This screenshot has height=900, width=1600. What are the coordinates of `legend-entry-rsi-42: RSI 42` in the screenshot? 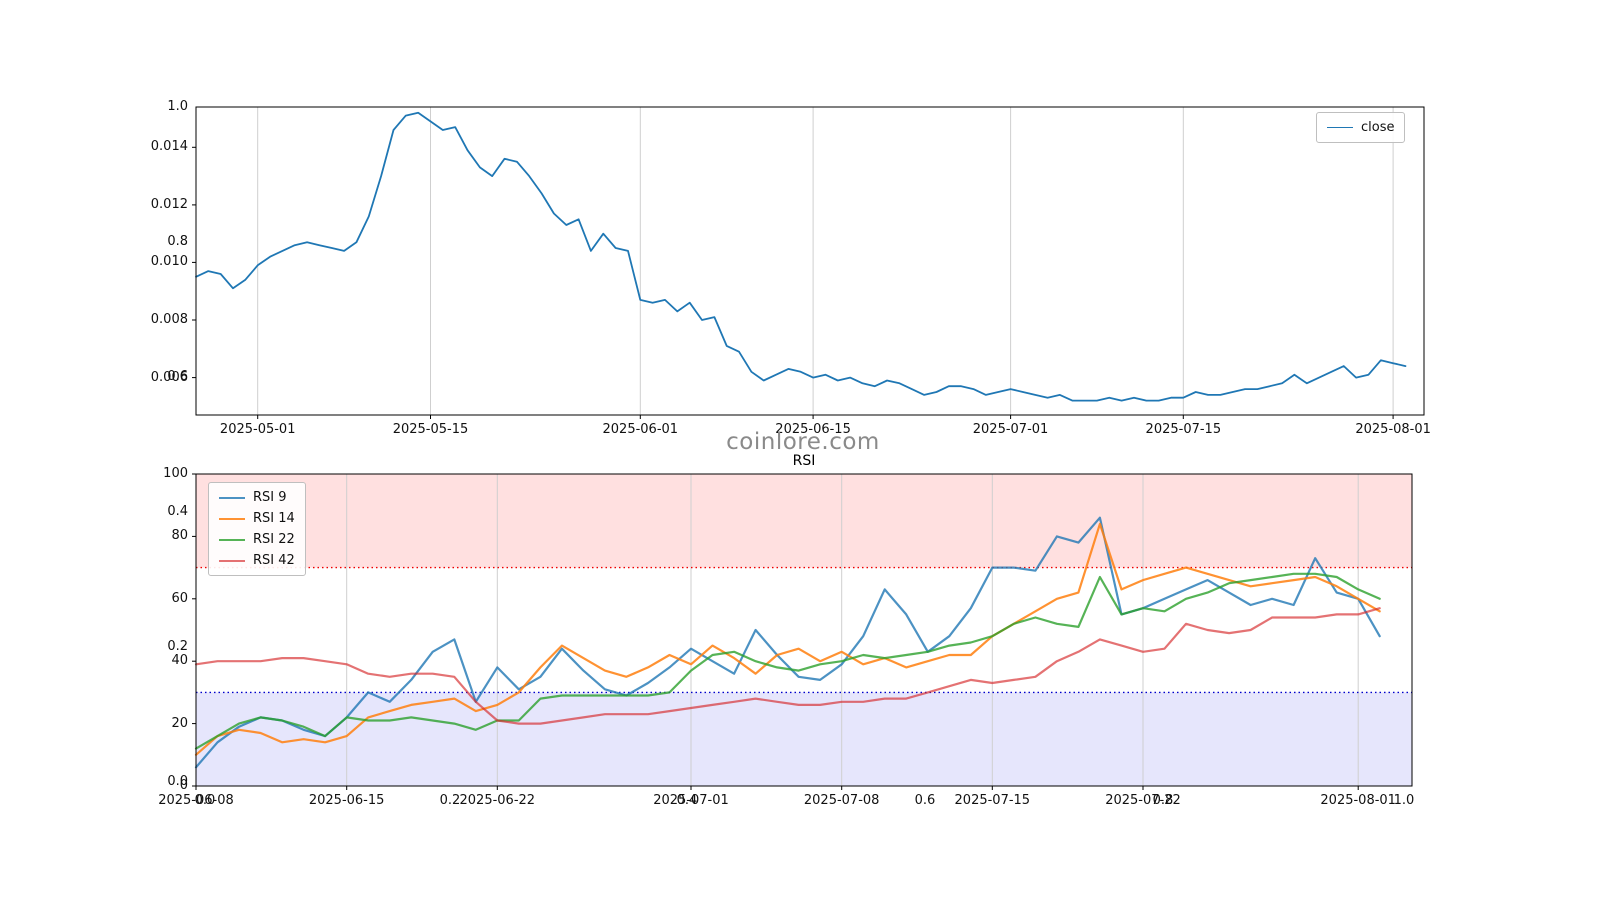 It's located at (257, 560).